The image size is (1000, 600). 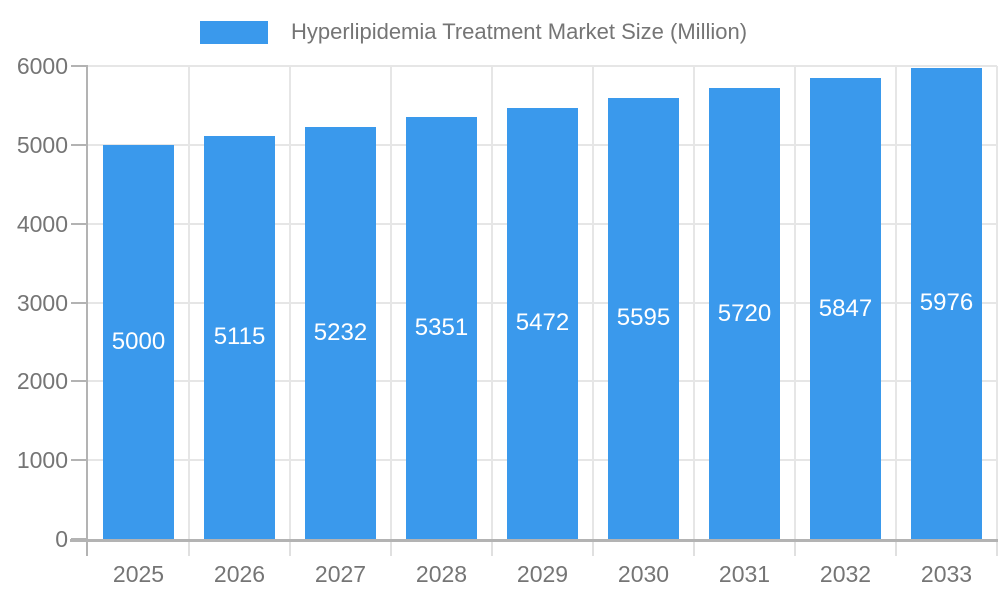 I want to click on y-axis-label: 5000, so click(x=42, y=144).